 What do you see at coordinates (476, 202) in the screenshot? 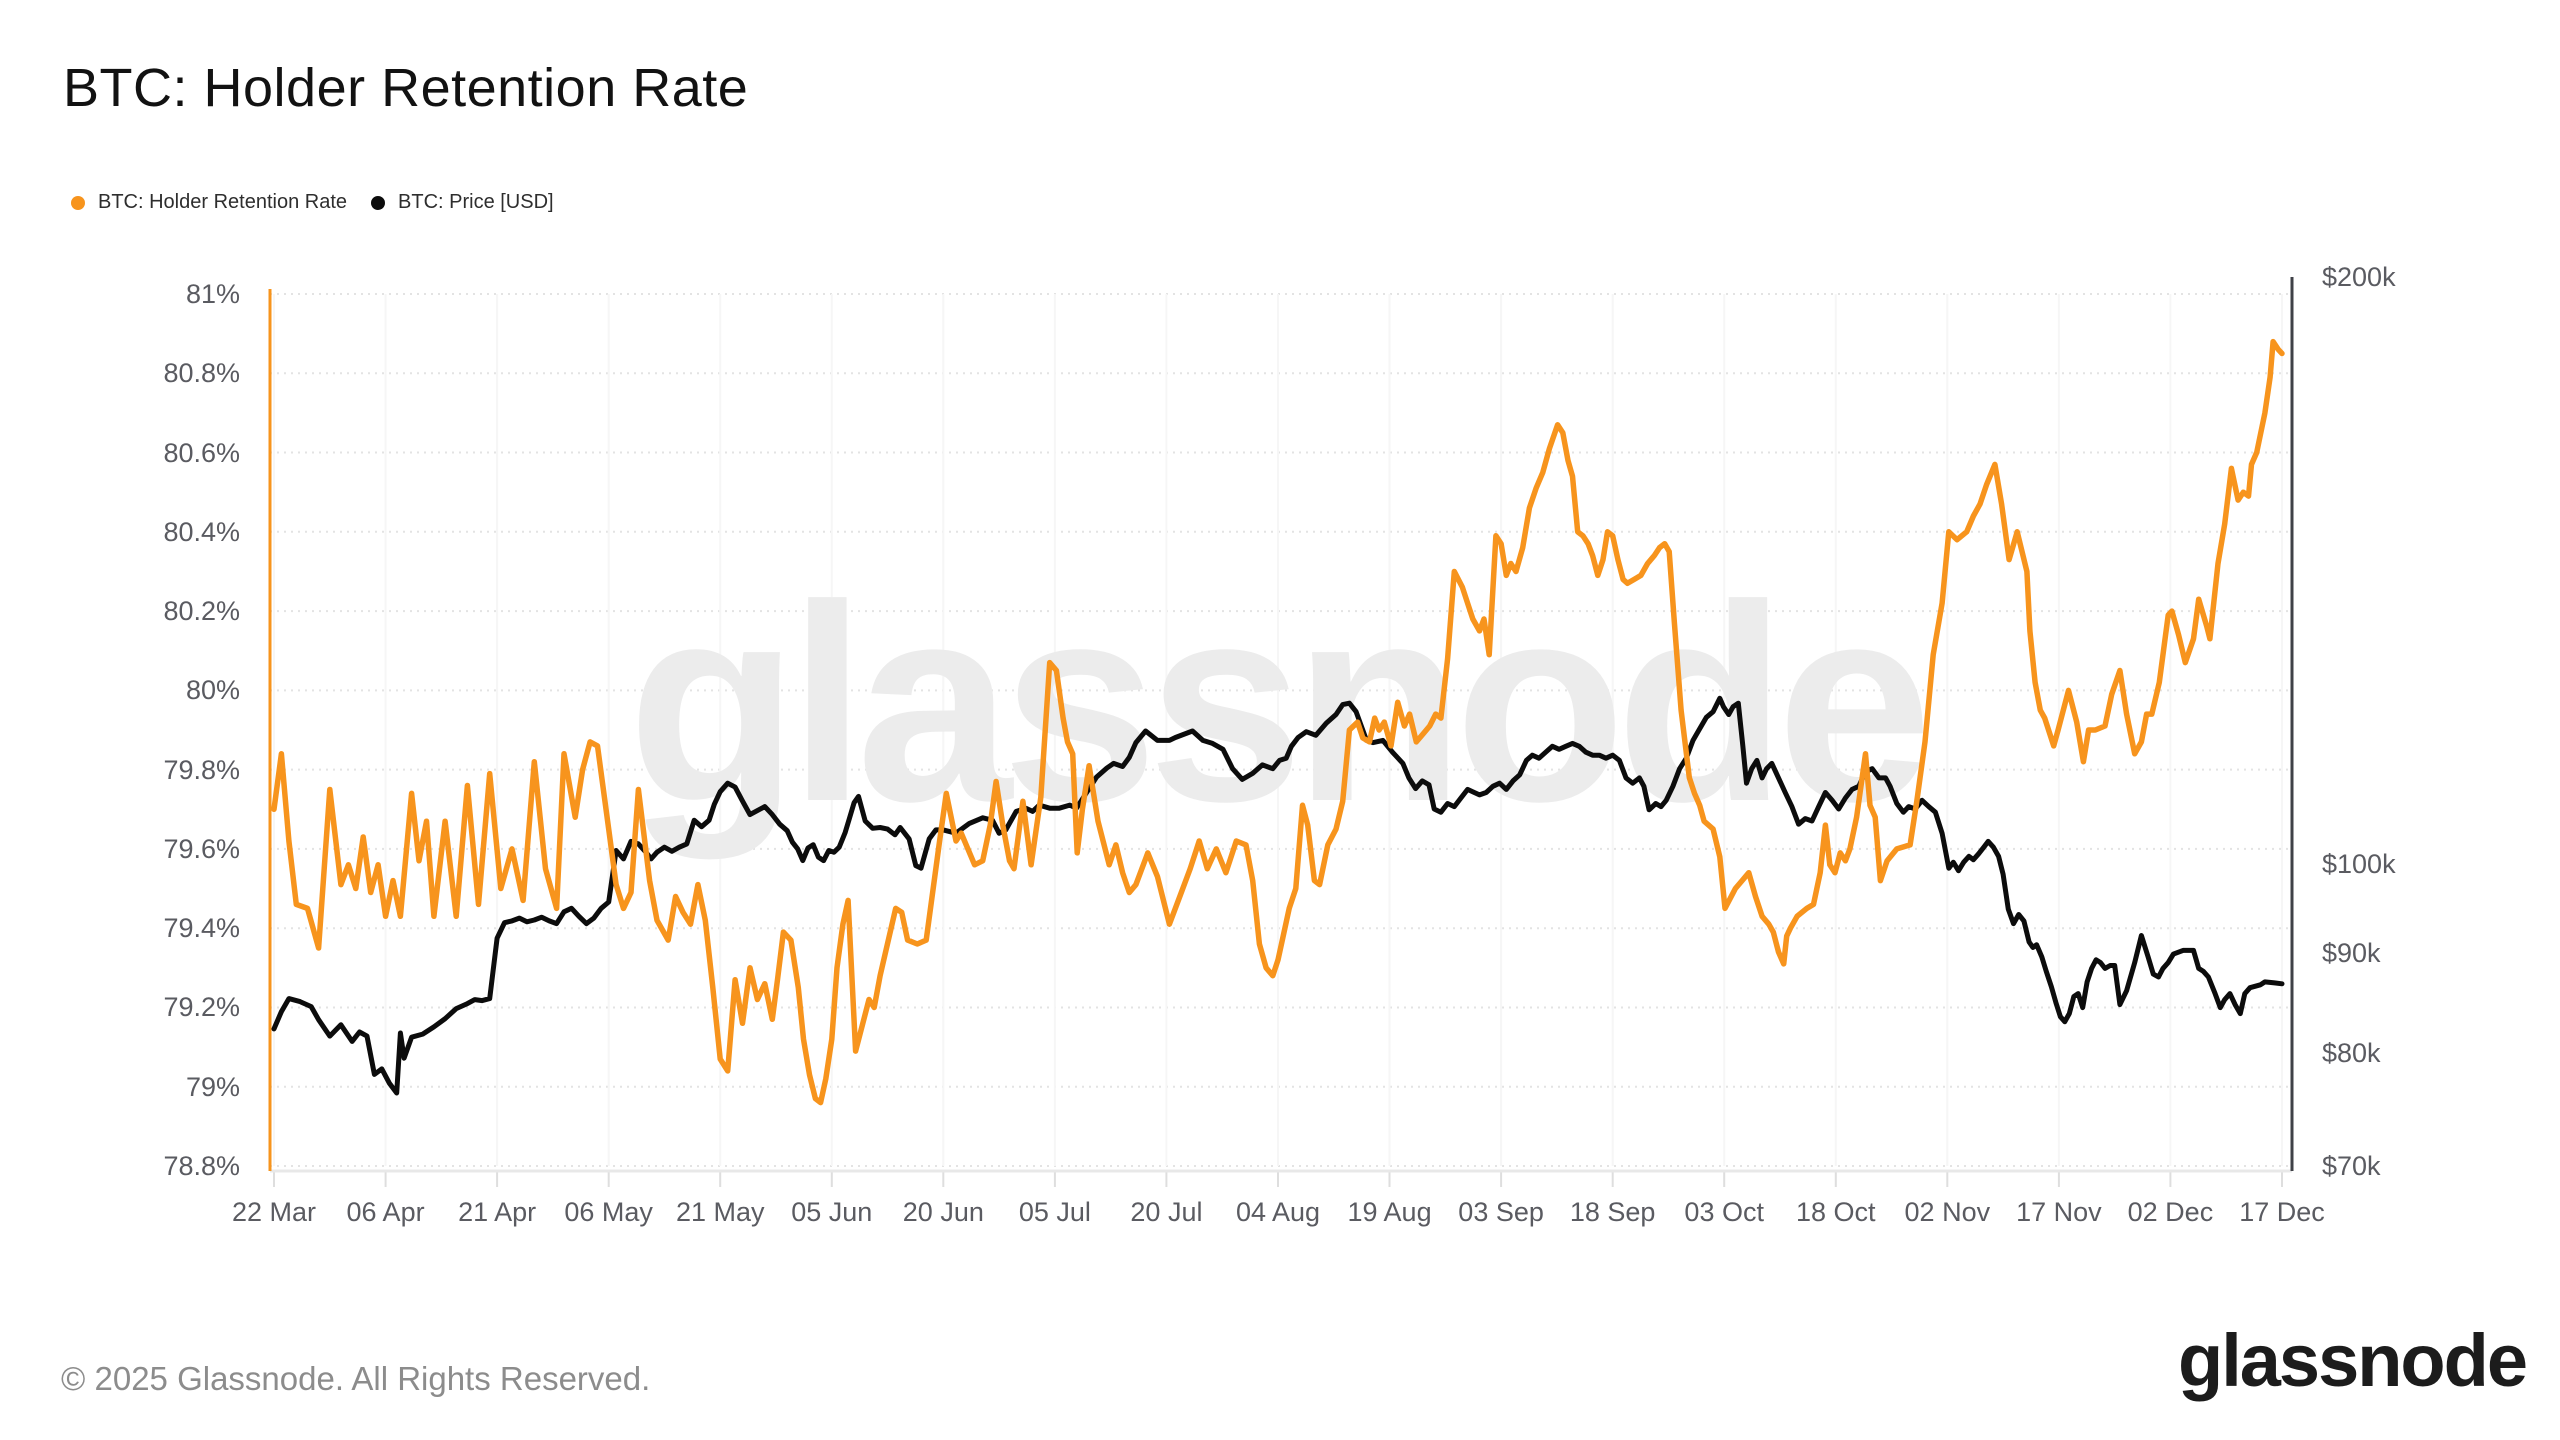
I see `legend-label: BTC: Price [USD]` at bounding box center [476, 202].